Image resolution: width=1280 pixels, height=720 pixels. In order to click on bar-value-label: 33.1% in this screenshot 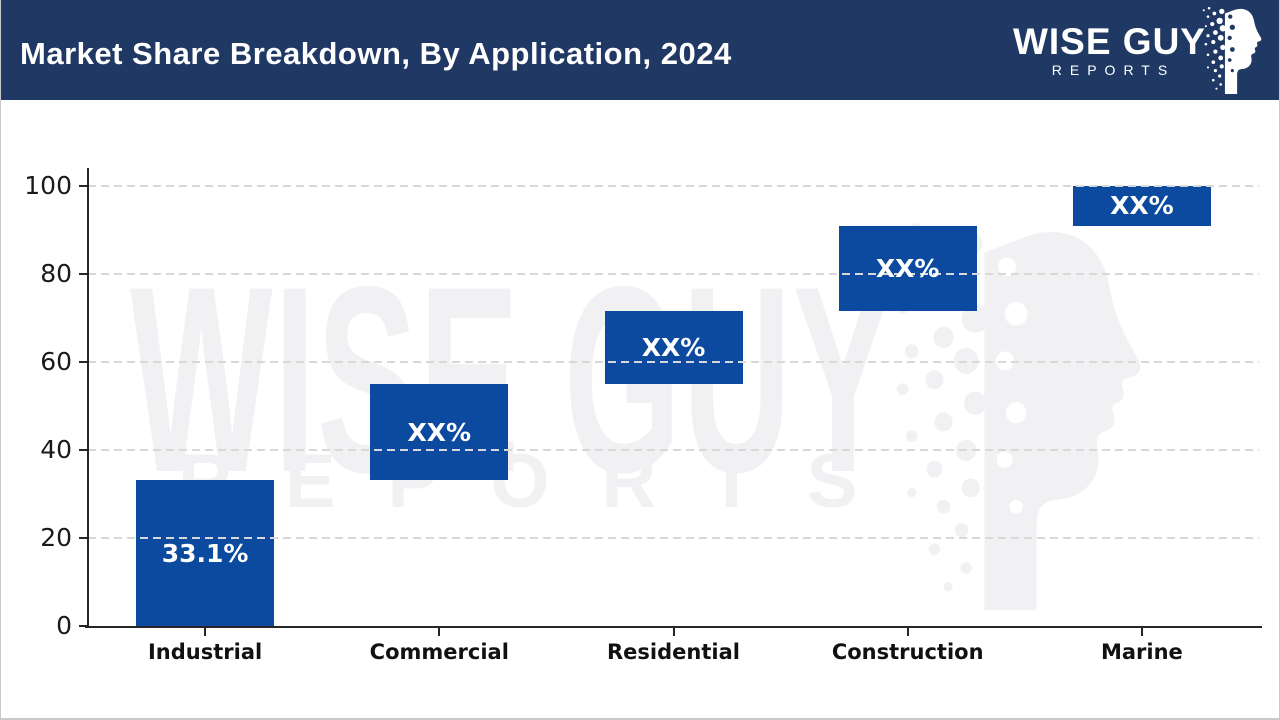, I will do `click(205, 553)`.